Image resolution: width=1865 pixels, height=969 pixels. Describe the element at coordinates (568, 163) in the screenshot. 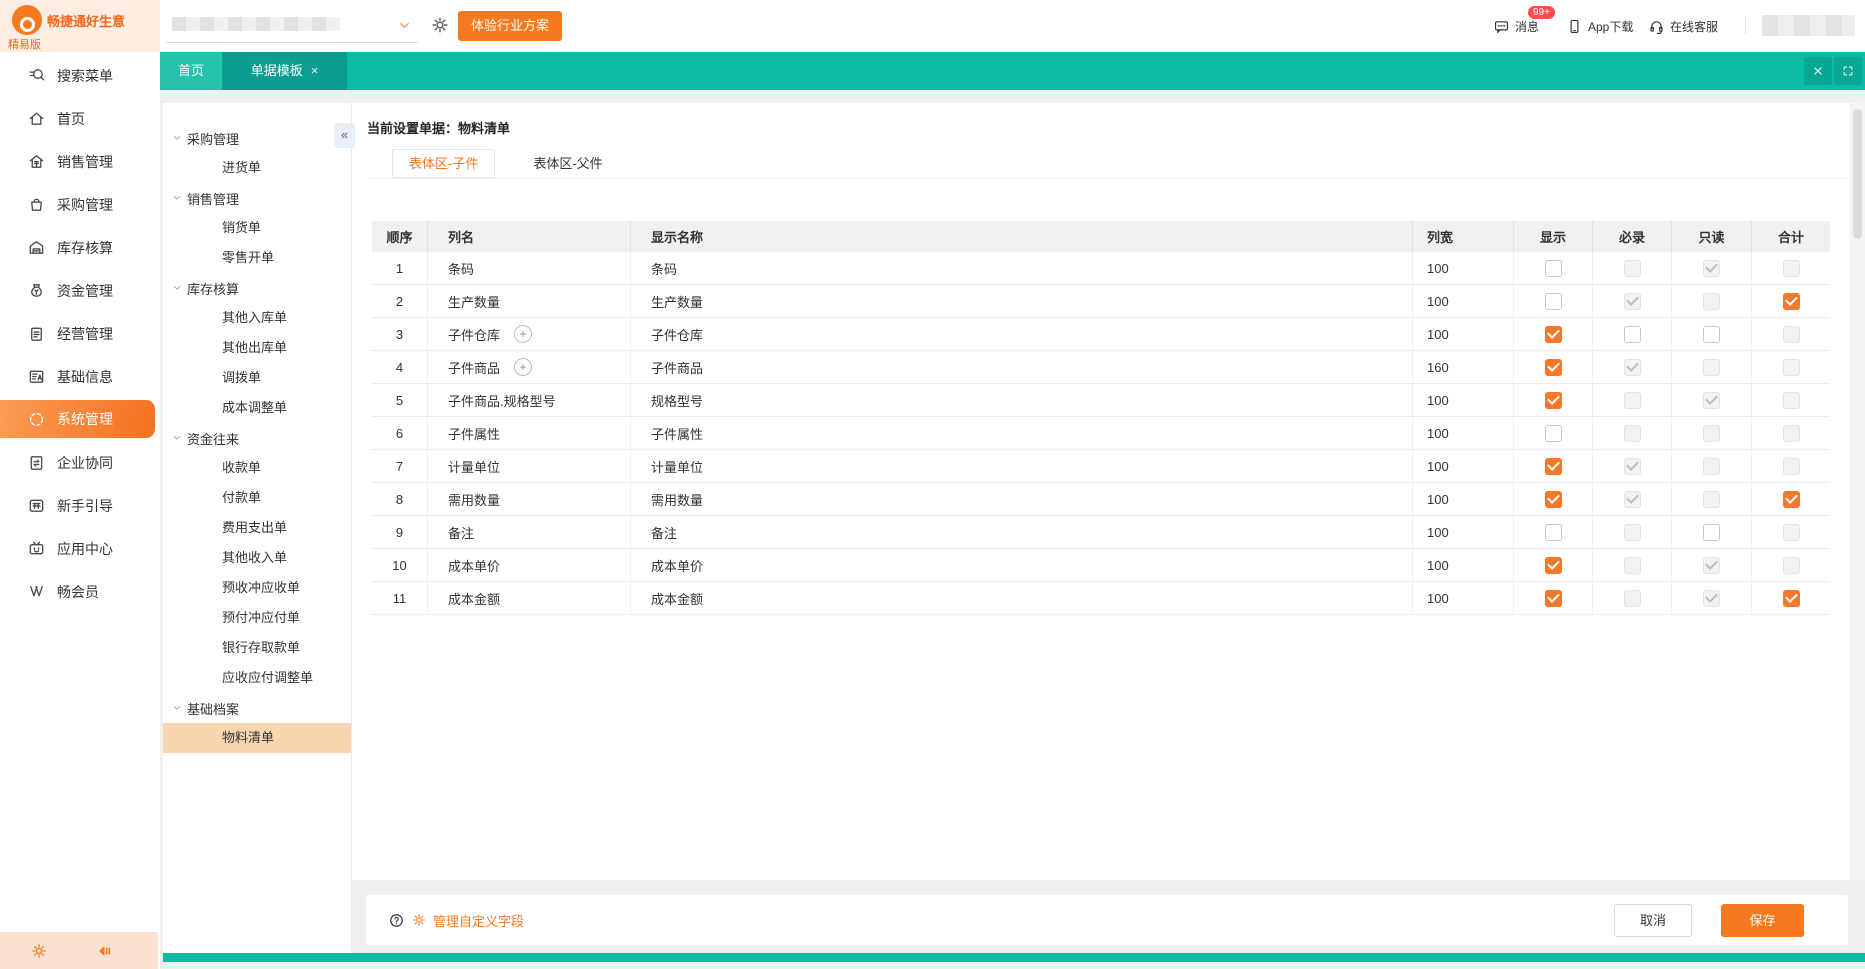

I see `tab-body-parent: 表体区-父件` at that location.